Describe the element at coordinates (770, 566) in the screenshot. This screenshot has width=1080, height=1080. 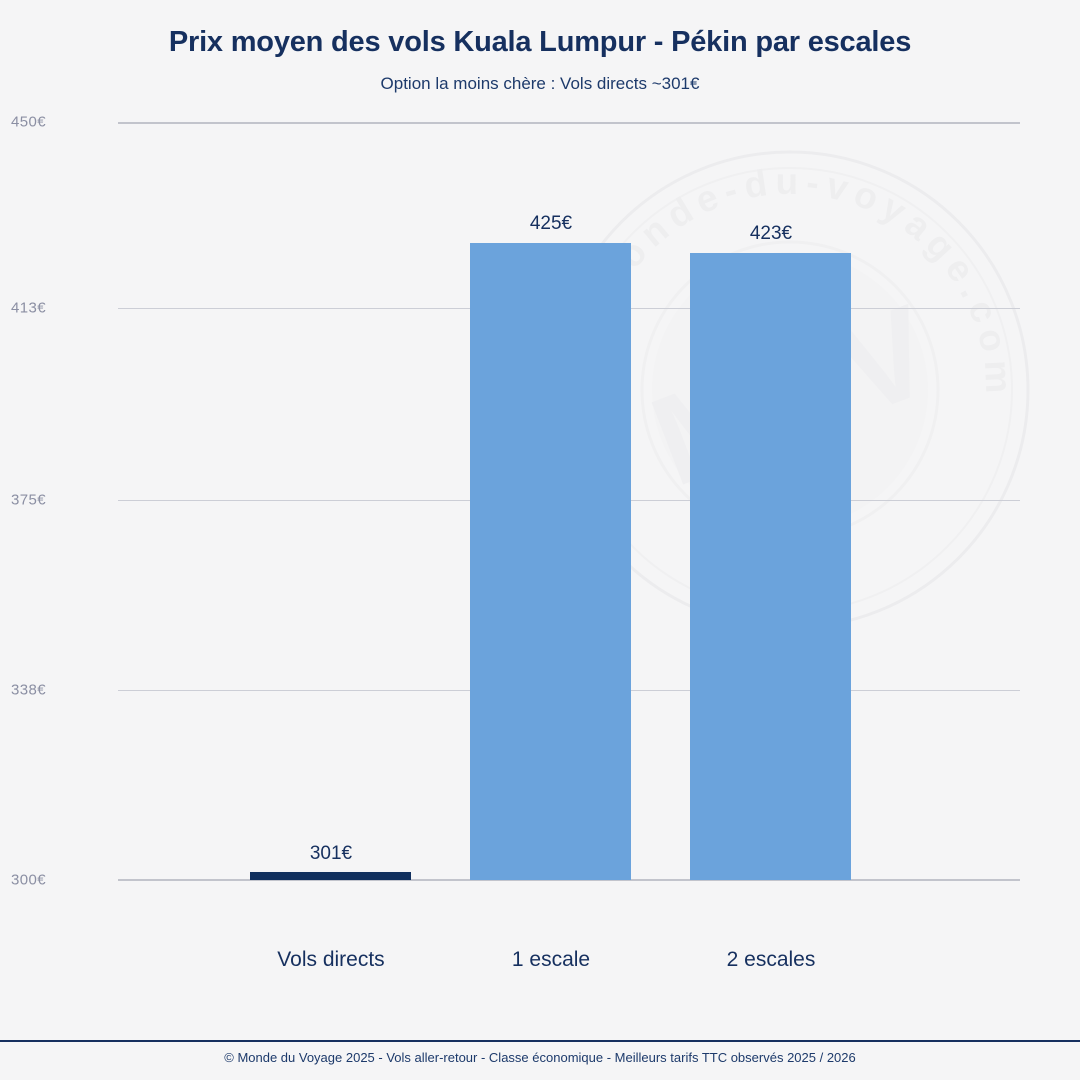
I see `bar-2-escales` at that location.